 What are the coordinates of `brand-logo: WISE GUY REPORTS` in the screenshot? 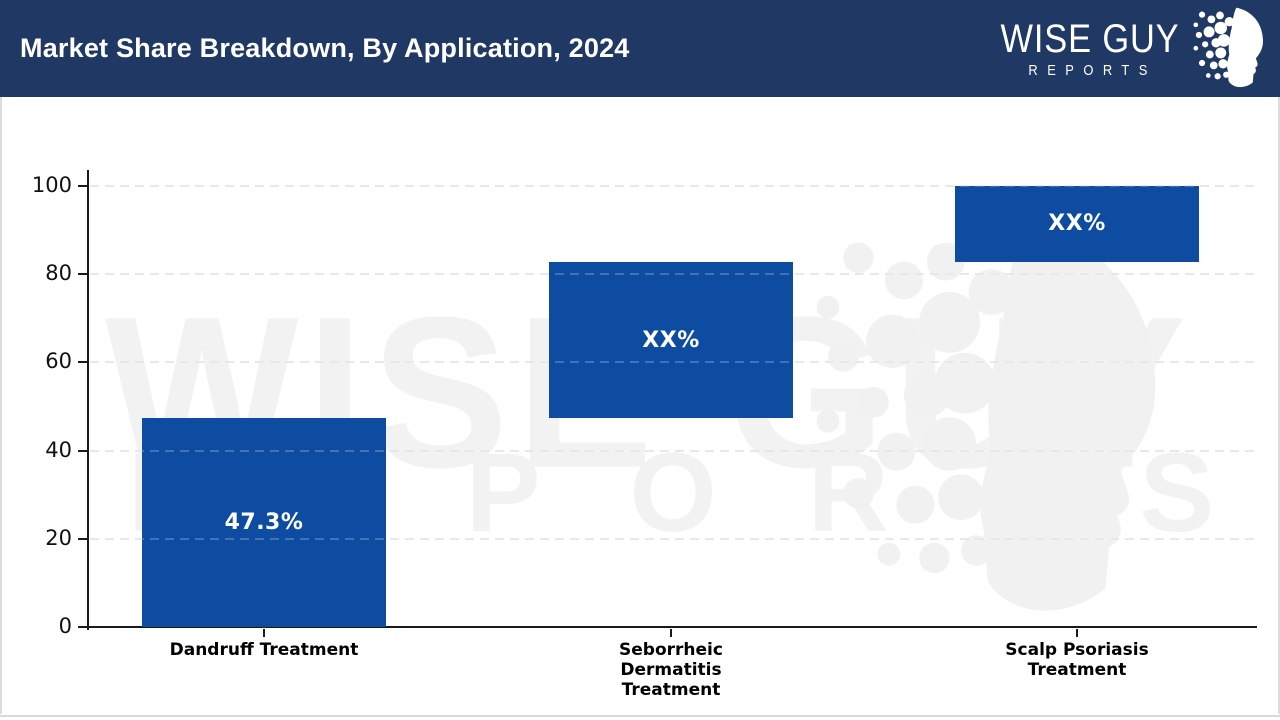 It's located at (1126, 49).